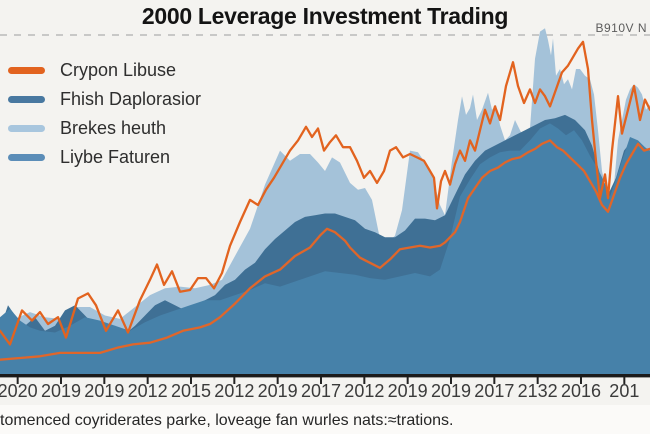 This screenshot has width=650, height=434. Describe the element at coordinates (537, 391) in the screenshot. I see `x-axis-tick-label: 2132` at that location.